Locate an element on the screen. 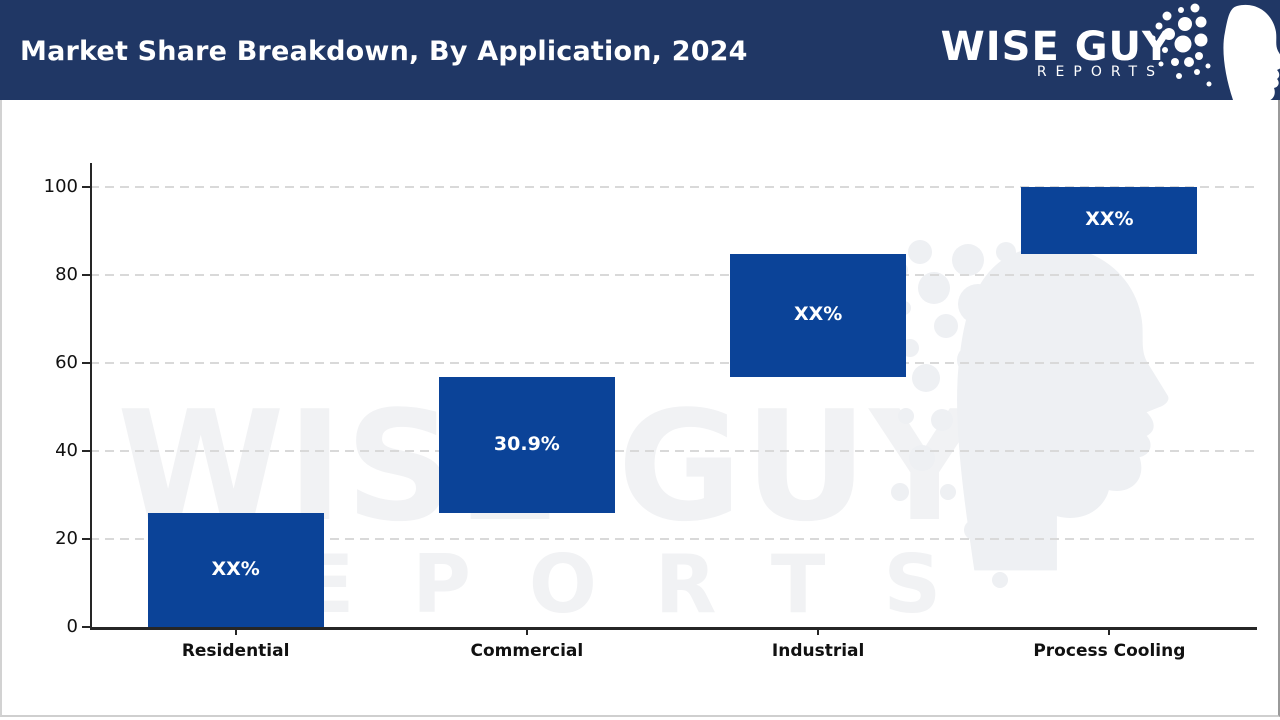 This screenshot has width=1280, height=720. x-tick-label-1: Commercial is located at coordinates (527, 651).